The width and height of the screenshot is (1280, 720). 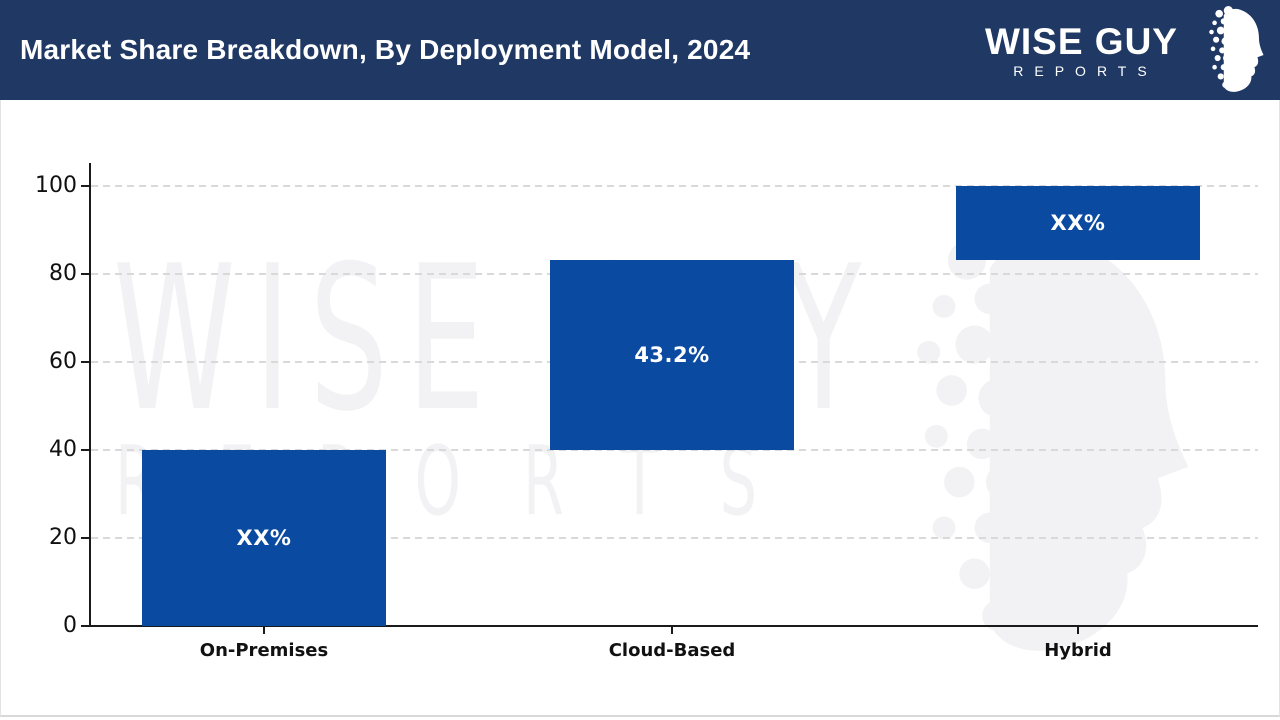 What do you see at coordinates (63, 449) in the screenshot?
I see `y-tick-label-40: 40` at bounding box center [63, 449].